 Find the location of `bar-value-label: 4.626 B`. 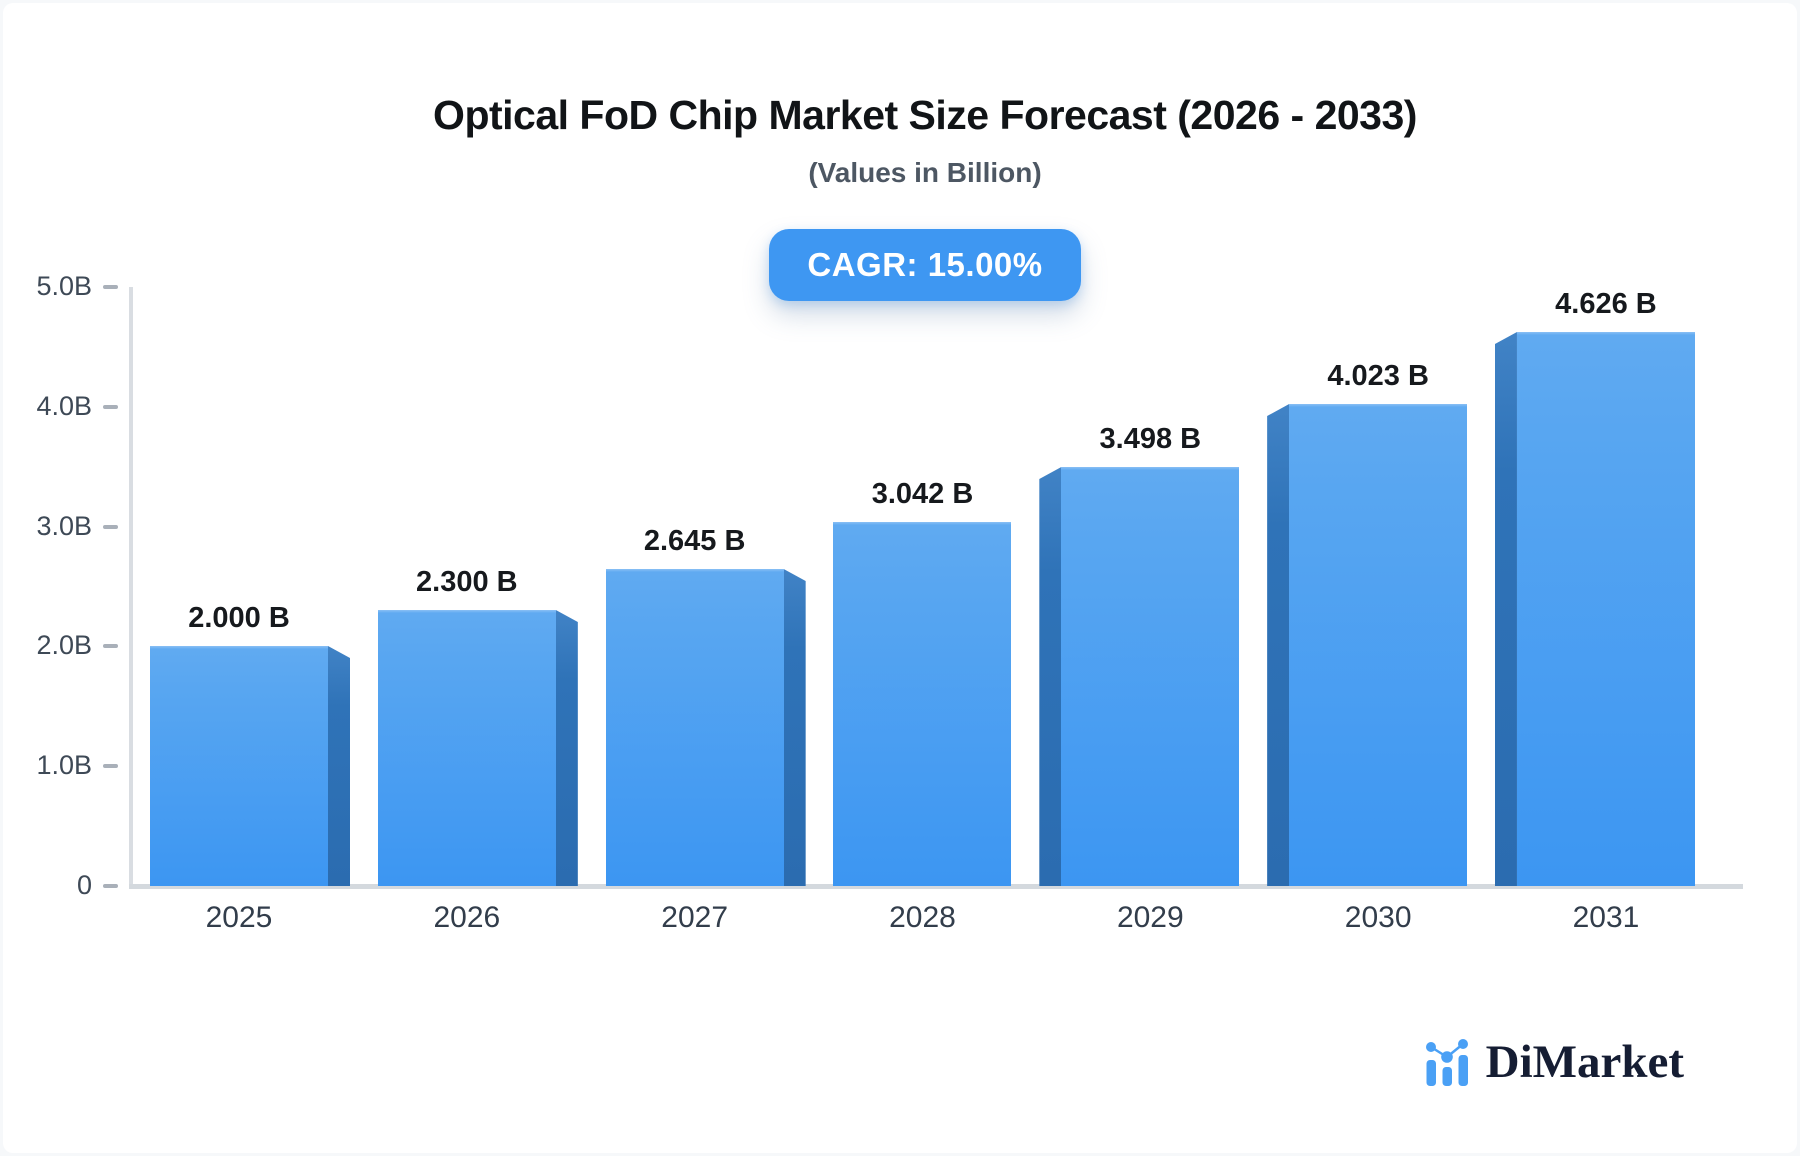

bar-value-label: 4.626 B is located at coordinates (1606, 304).